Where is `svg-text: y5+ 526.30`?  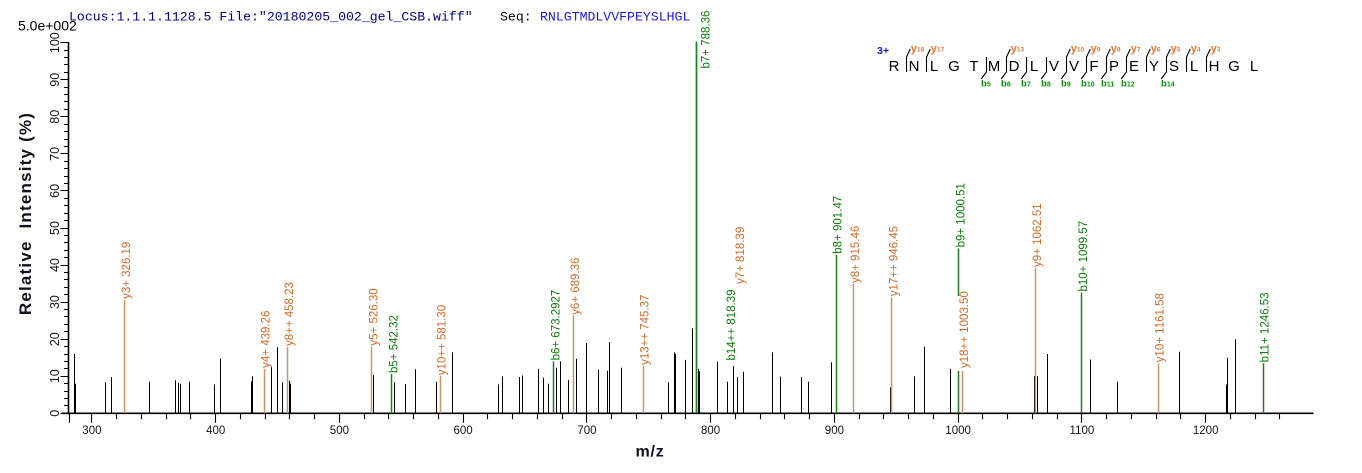
svg-text: y5+ 526.30 is located at coordinates (374, 316).